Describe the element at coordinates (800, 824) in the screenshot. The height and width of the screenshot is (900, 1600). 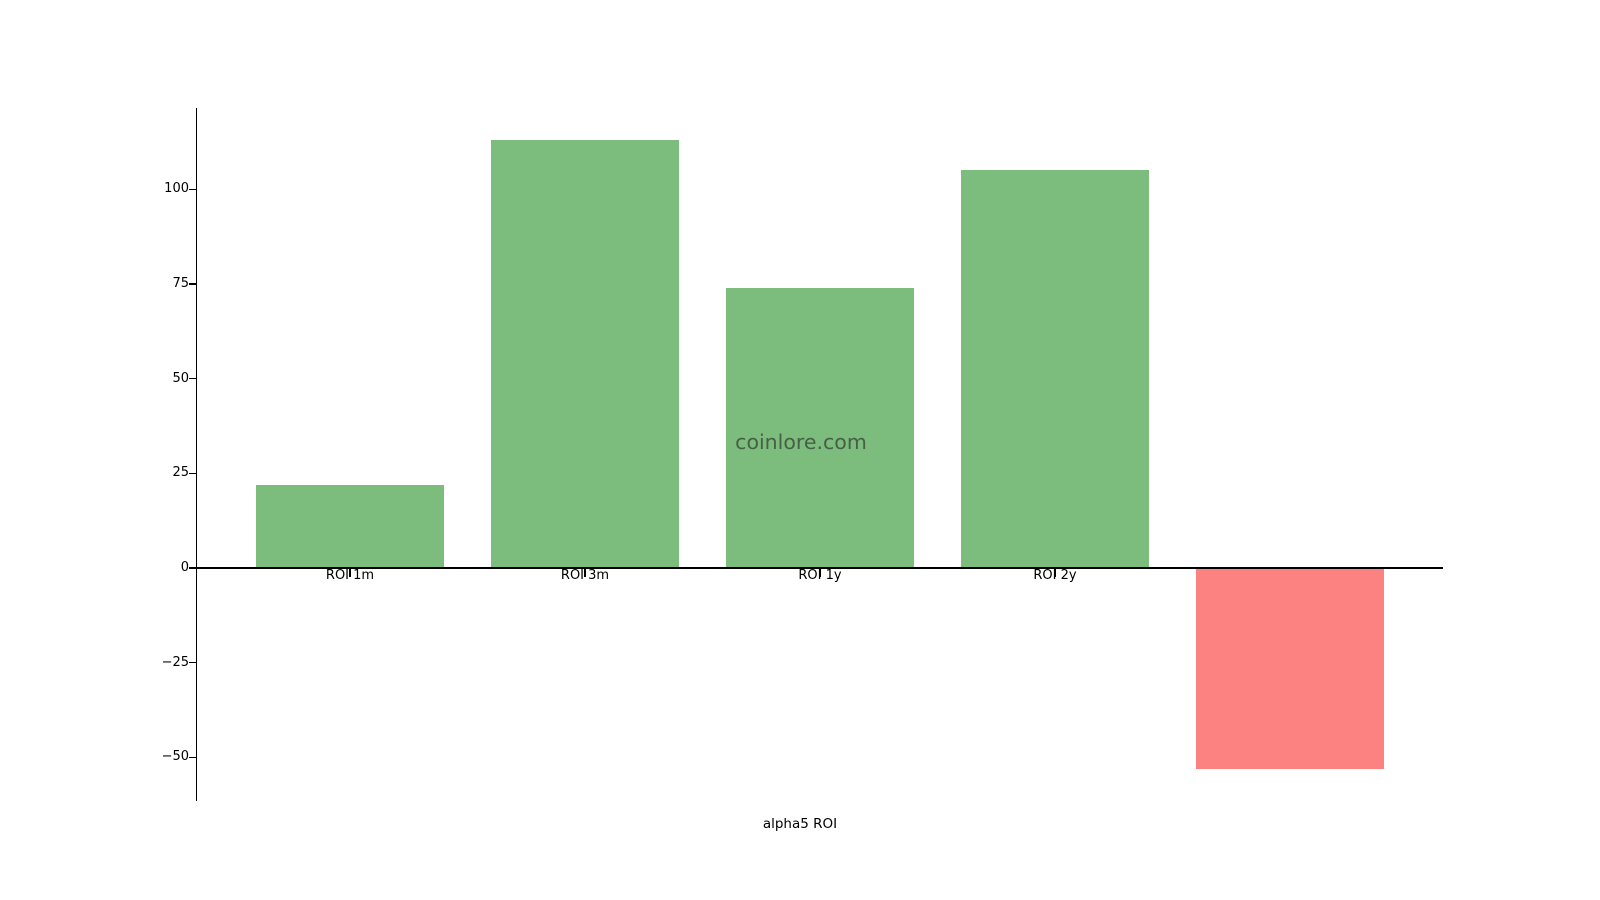
I see `chart-title: alpha5 ROI` at that location.